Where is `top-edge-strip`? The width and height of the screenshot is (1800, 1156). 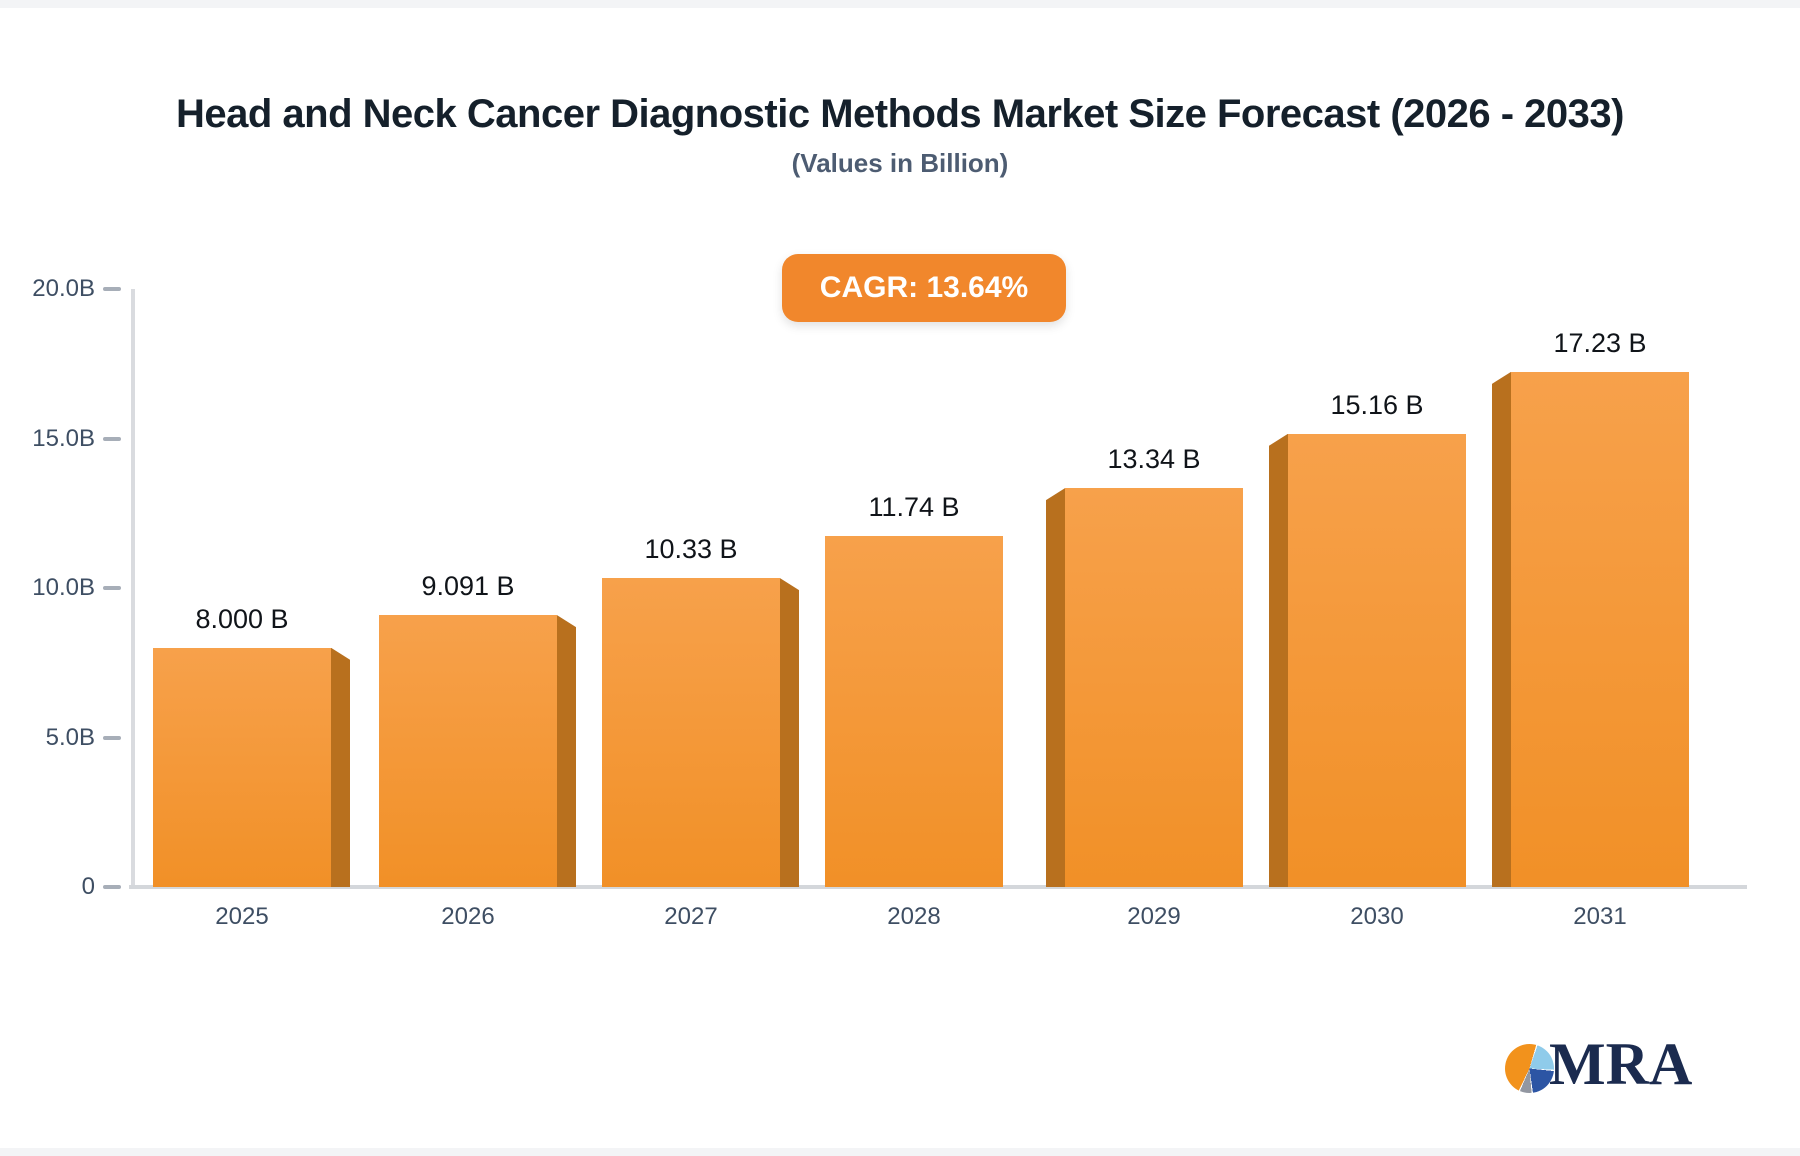
top-edge-strip is located at coordinates (900, 4).